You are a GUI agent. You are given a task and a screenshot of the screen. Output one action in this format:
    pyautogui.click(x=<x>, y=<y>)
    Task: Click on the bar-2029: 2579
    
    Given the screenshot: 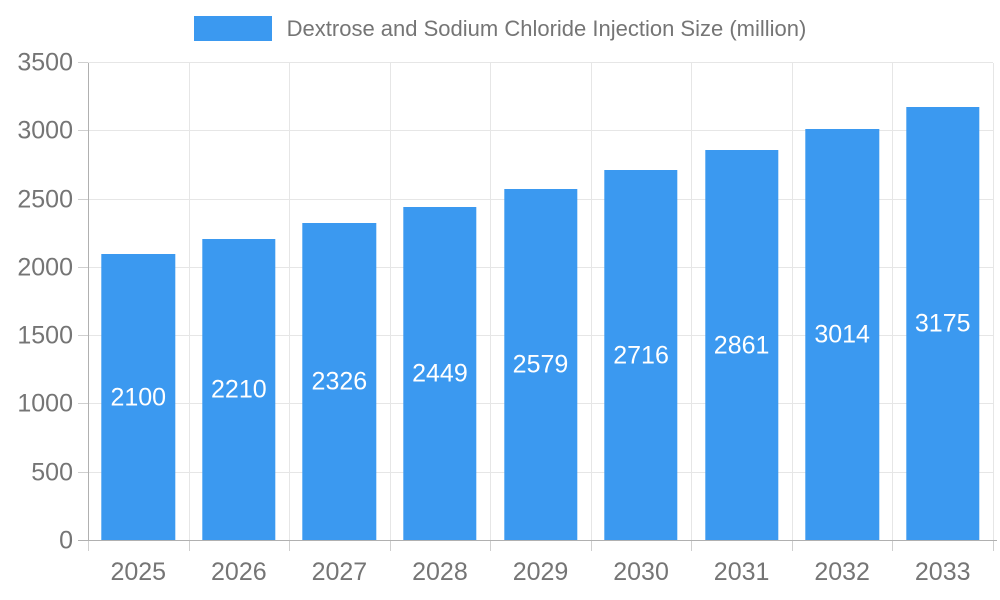 What is the action you would take?
    pyautogui.click(x=540, y=364)
    